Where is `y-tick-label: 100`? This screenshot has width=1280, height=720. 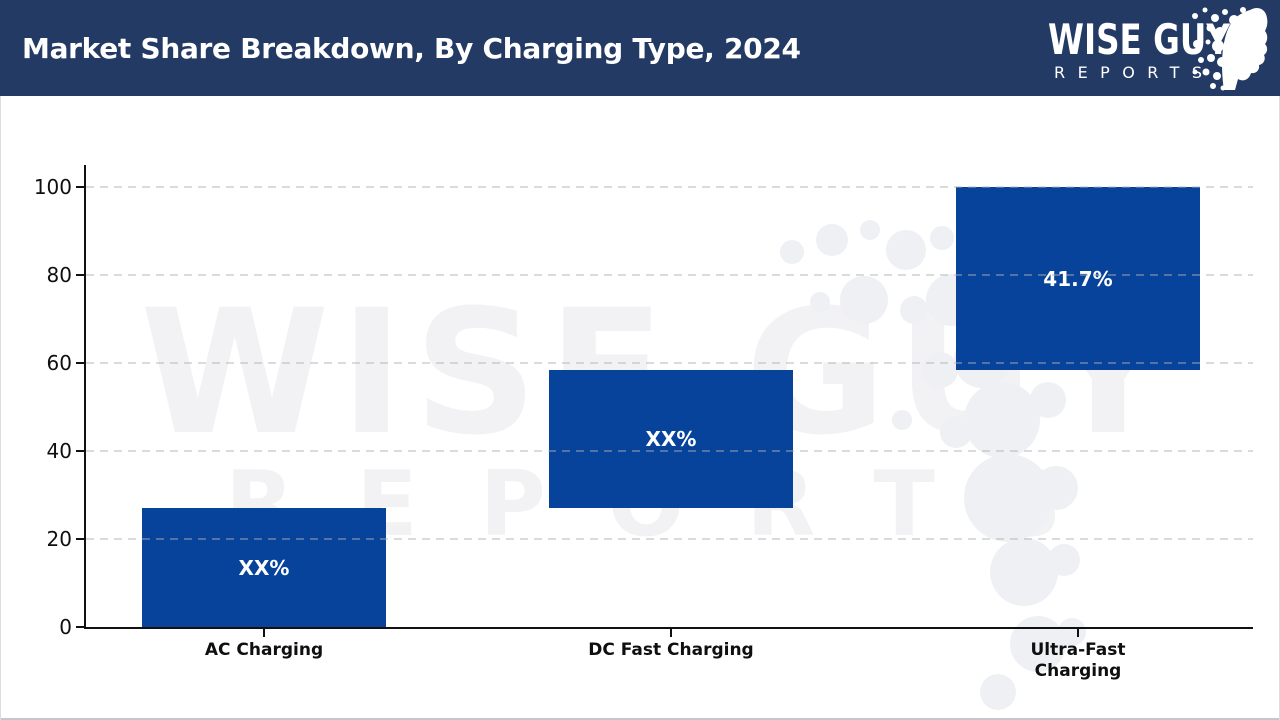 y-tick-label: 100 is located at coordinates (52, 187).